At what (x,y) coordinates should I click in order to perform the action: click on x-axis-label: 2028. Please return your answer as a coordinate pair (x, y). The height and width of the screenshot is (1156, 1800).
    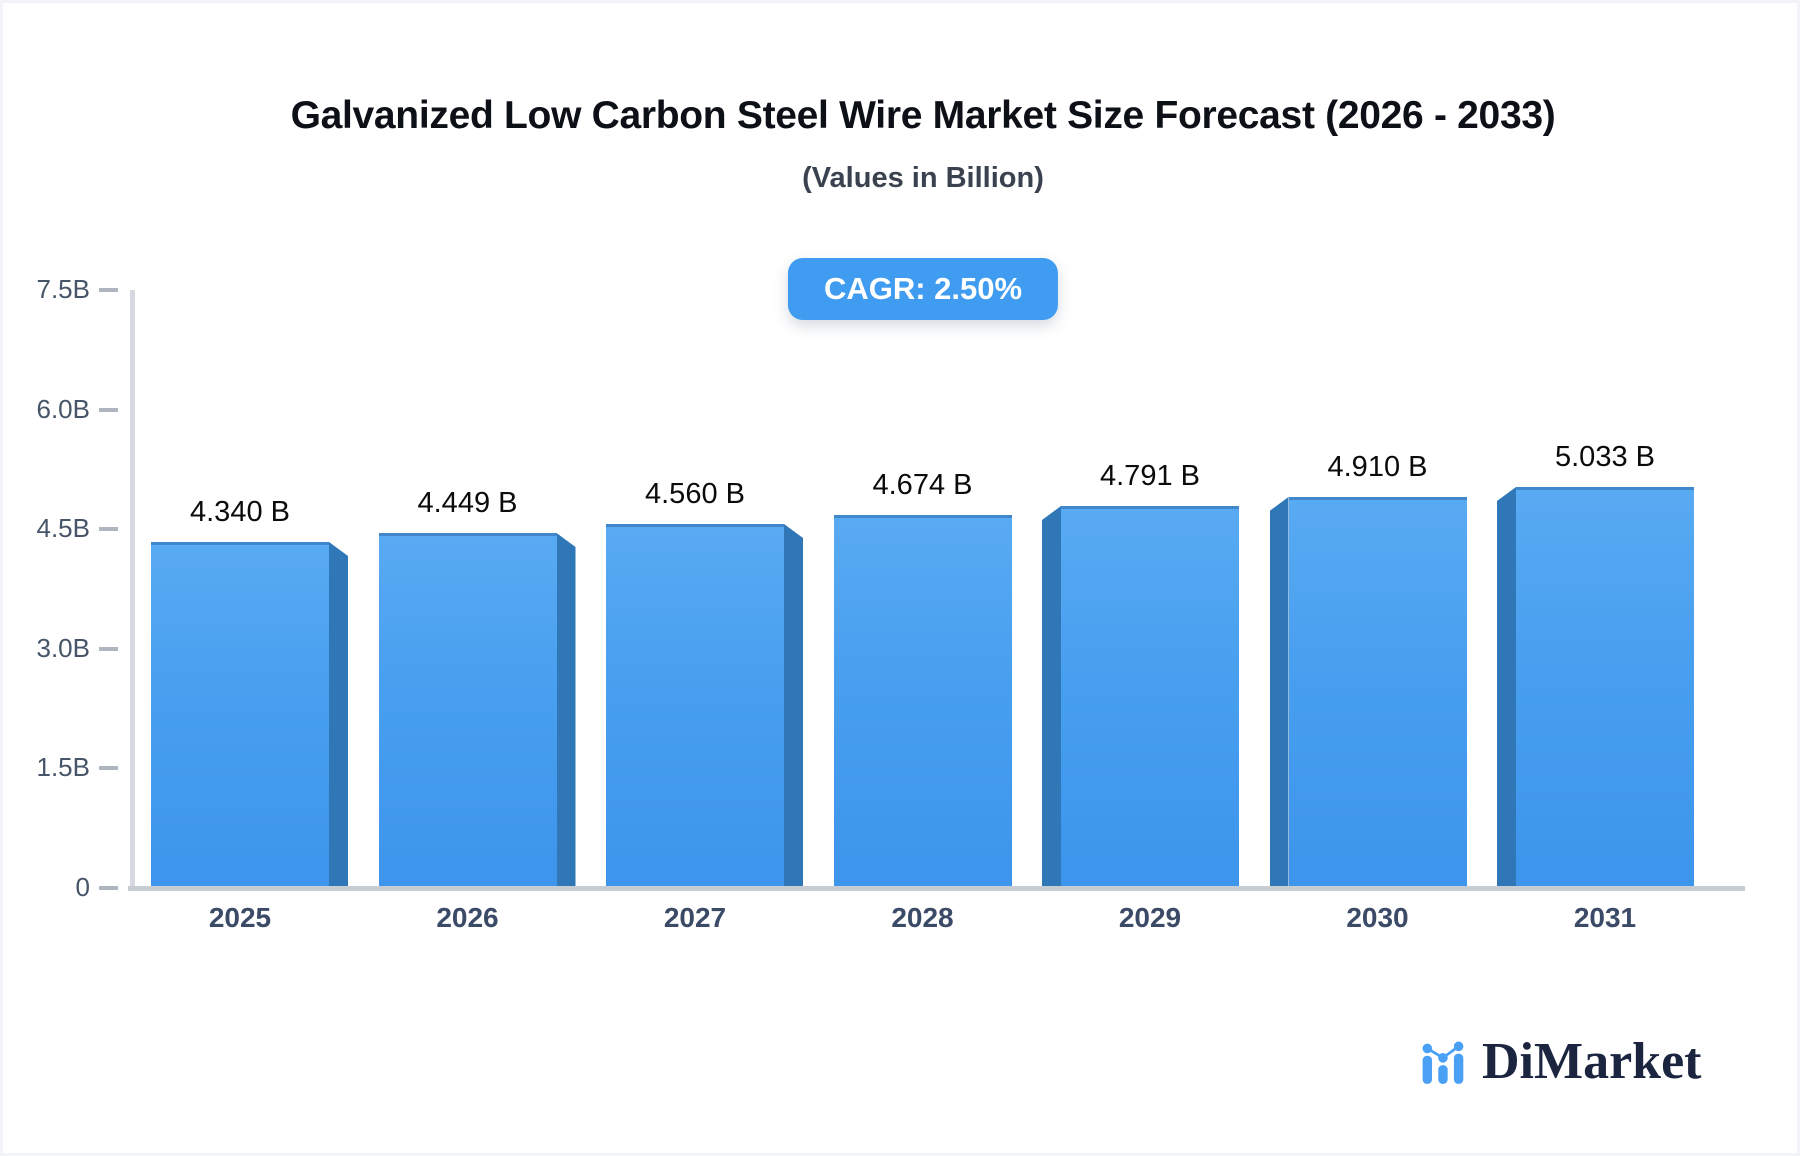
    Looking at the image, I should click on (922, 917).